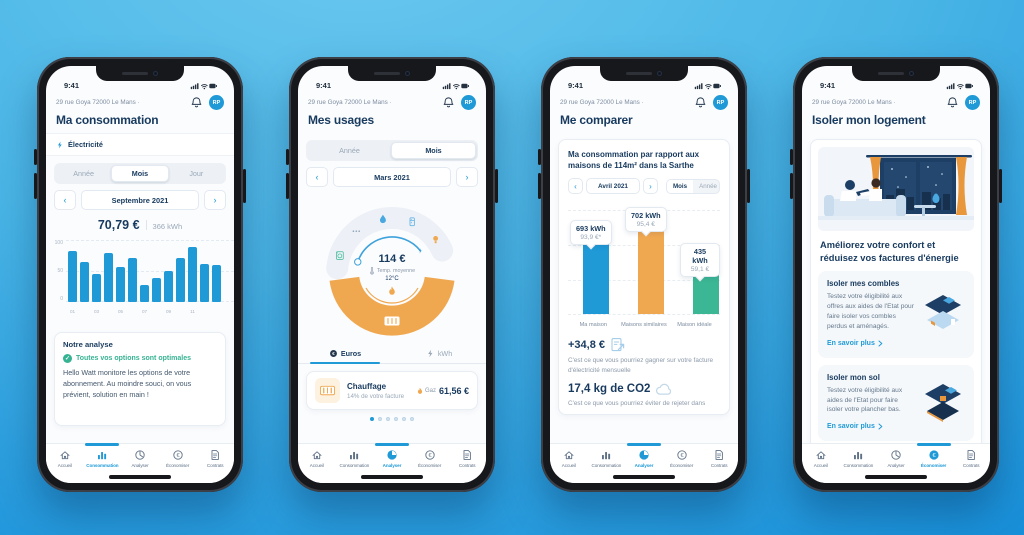 The height and width of the screenshot is (535, 1024). I want to click on toggle-mois: Mois, so click(680, 186).